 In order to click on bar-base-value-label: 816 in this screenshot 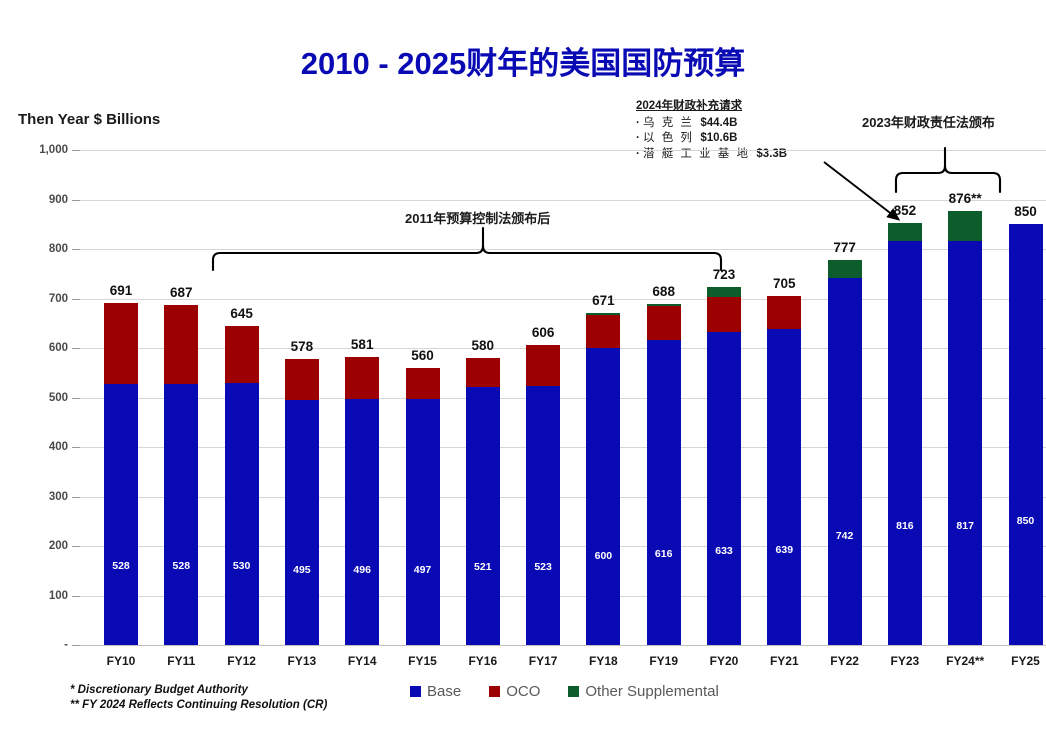, I will do `click(905, 525)`.